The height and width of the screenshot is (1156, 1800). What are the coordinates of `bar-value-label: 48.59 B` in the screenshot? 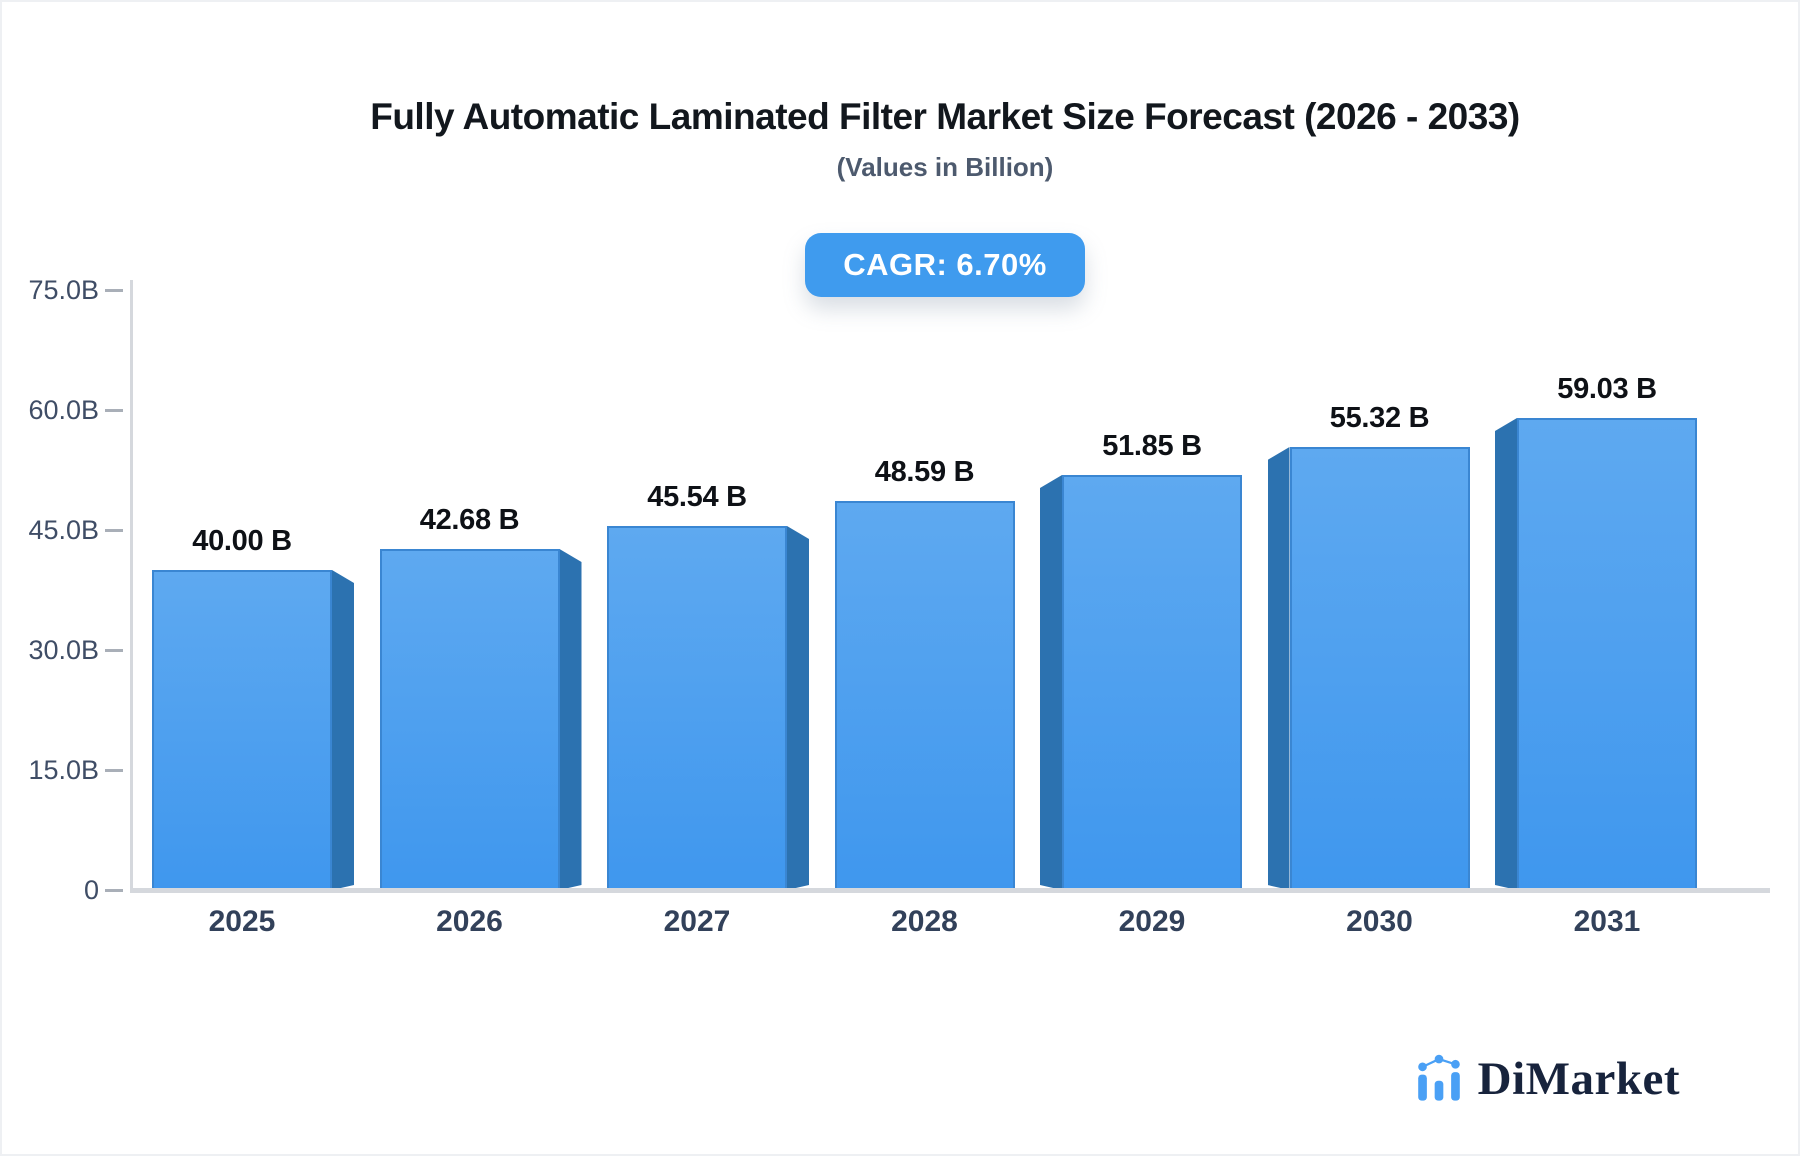 It's located at (924, 472).